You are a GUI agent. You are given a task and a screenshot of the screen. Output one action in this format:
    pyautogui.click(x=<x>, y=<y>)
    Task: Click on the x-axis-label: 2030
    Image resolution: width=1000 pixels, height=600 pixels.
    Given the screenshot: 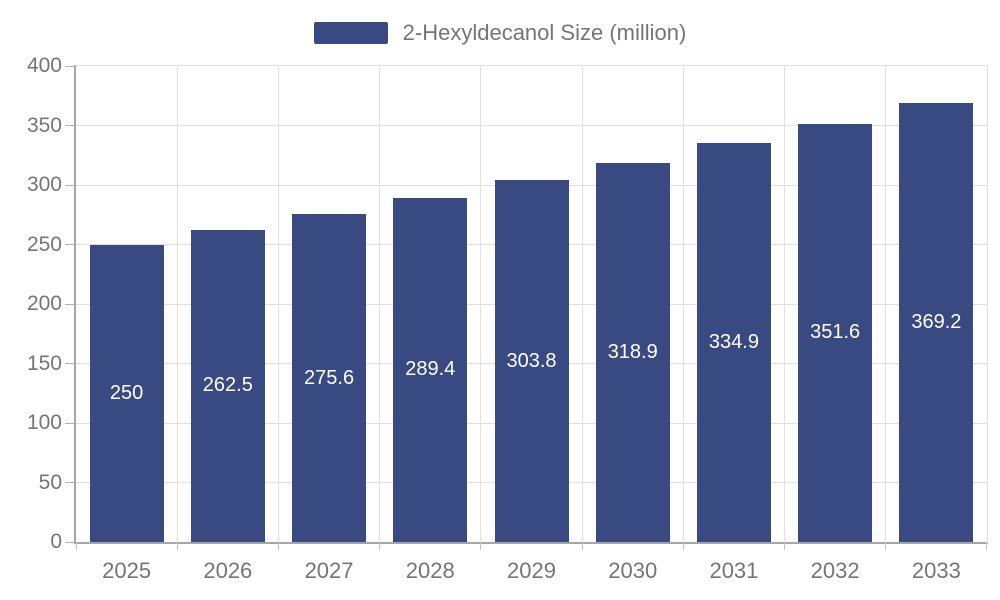 What is the action you would take?
    pyautogui.click(x=633, y=570)
    